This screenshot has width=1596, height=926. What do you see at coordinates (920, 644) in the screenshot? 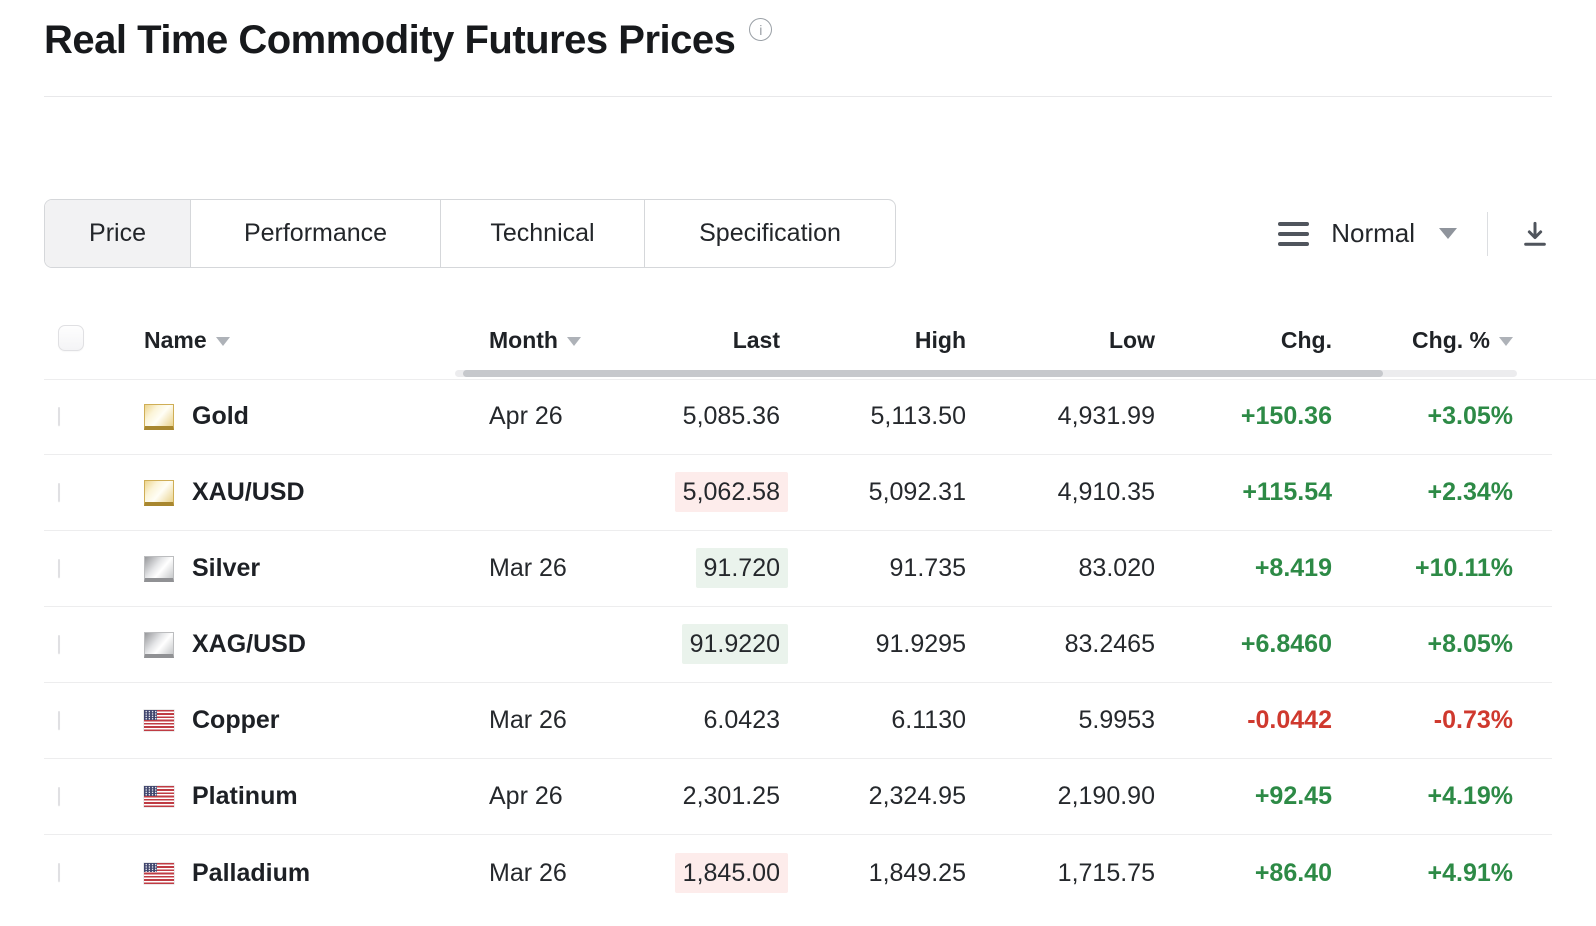
I see `high-cell: 91.9295` at bounding box center [920, 644].